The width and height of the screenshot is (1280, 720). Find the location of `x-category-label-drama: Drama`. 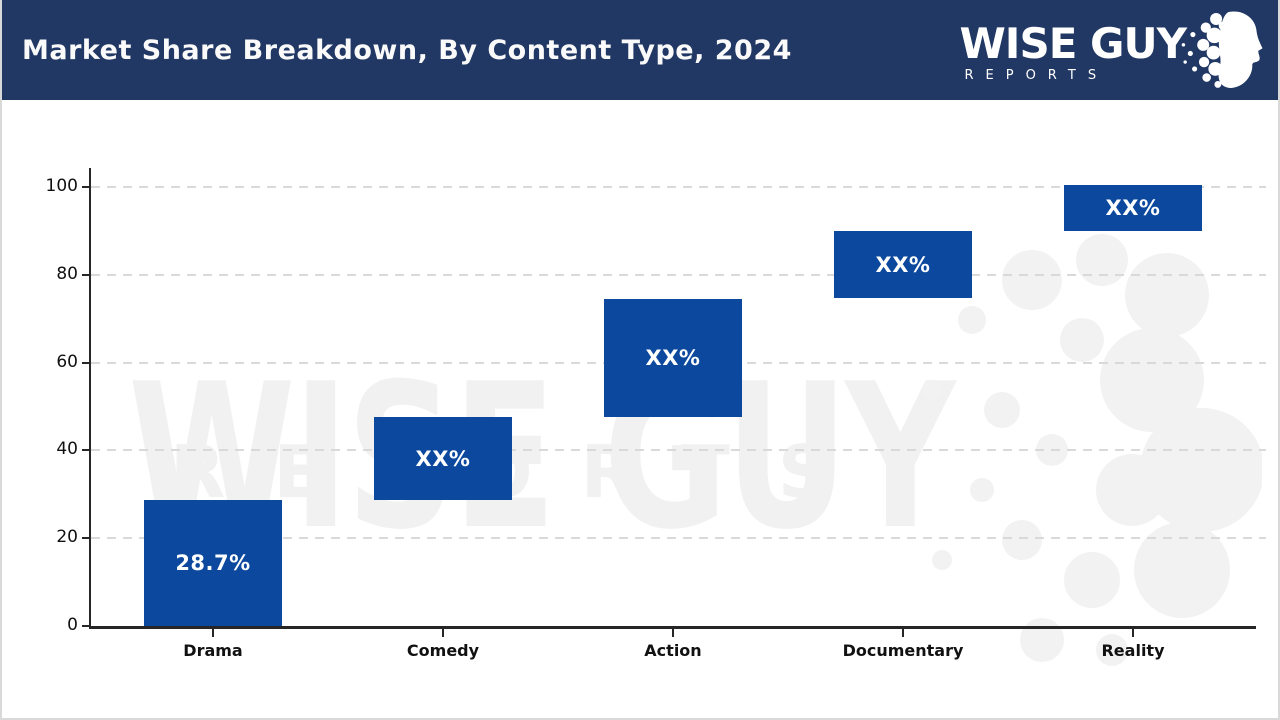

x-category-label-drama: Drama is located at coordinates (213, 650).